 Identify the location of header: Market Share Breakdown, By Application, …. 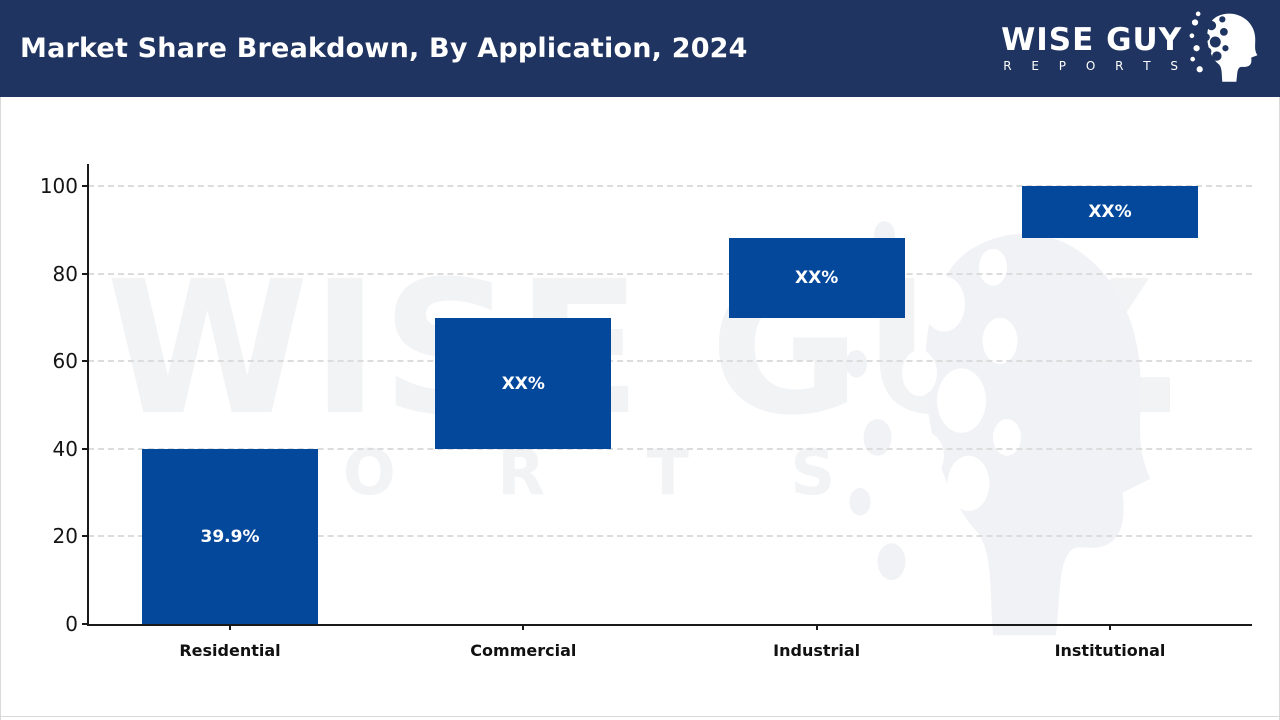
(640, 48).